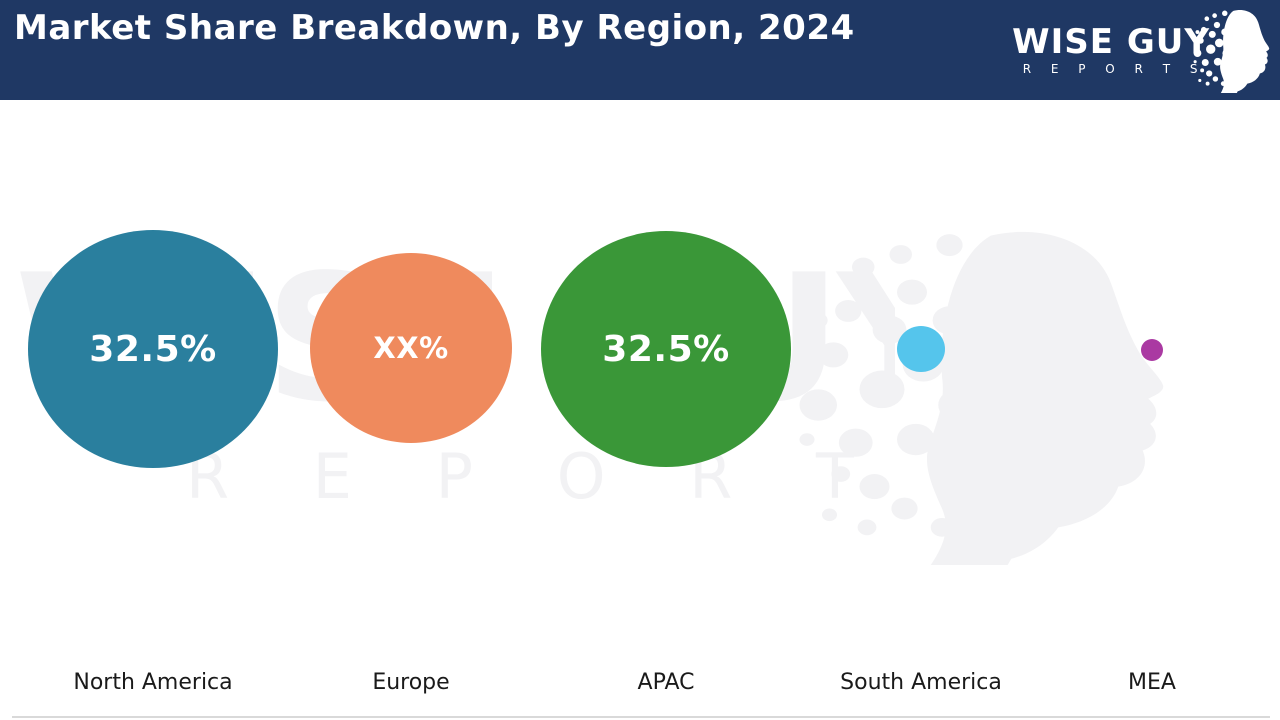 The image size is (1280, 720). I want to click on bubble-value-label: XX%, so click(411, 348).